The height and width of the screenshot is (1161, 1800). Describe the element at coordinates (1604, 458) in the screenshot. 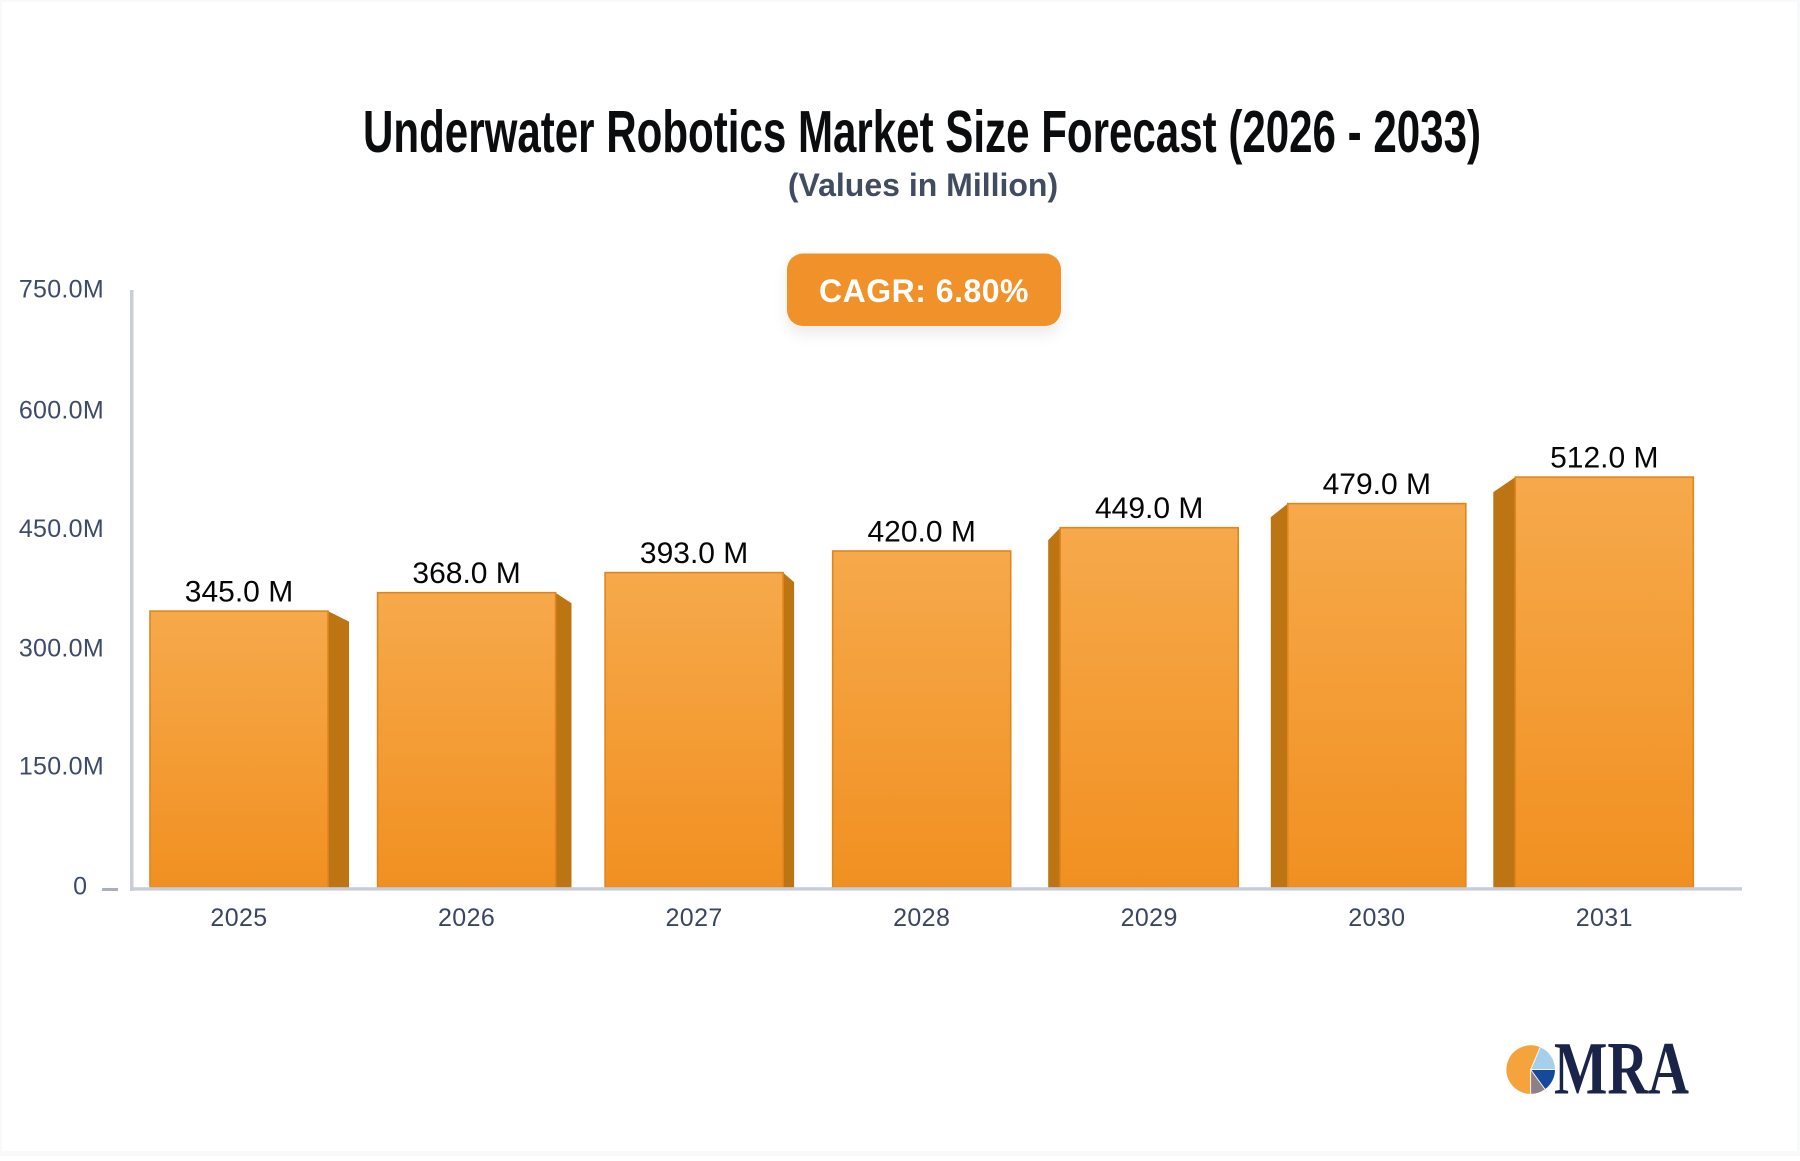

I see `svg-text: 512.0 M` at that location.